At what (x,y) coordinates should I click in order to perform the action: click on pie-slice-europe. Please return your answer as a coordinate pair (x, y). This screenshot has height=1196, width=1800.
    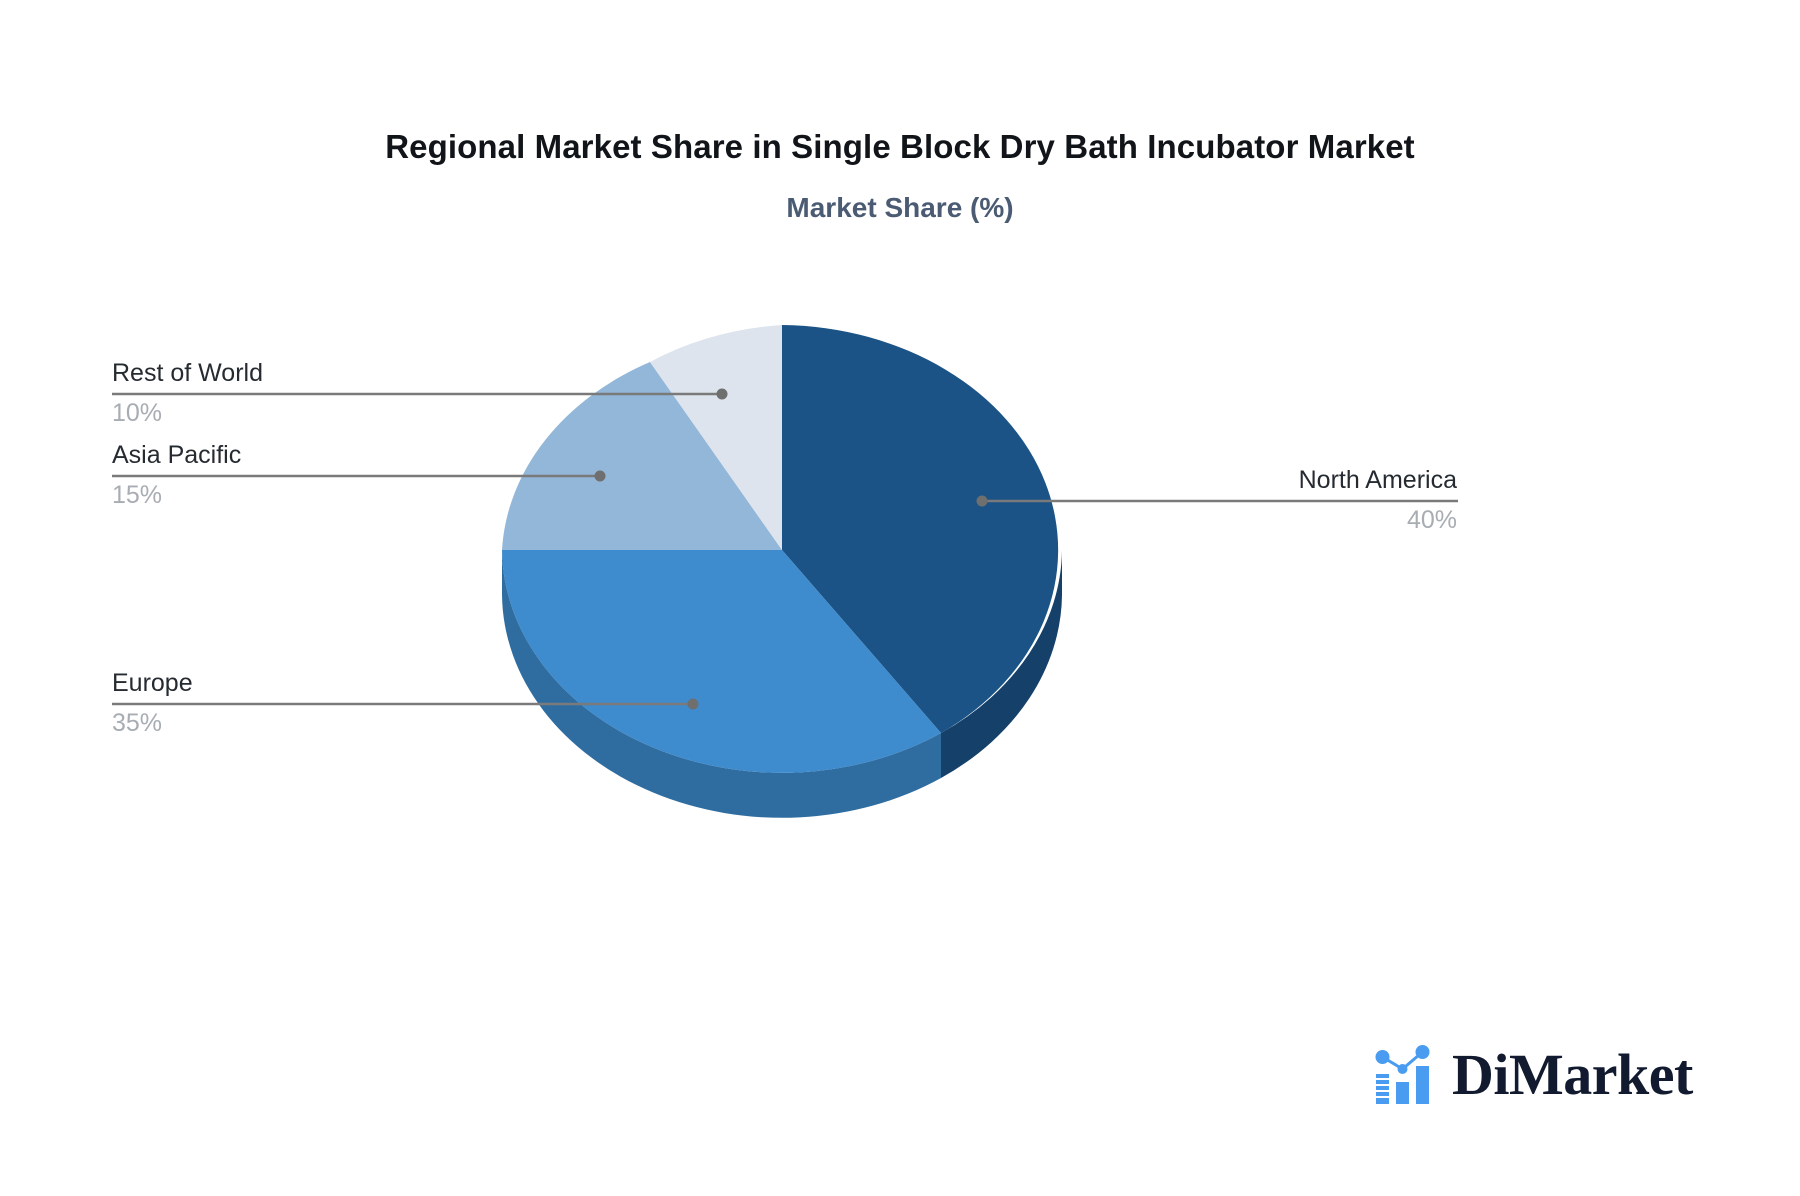
    Looking at the image, I should click on (721, 661).